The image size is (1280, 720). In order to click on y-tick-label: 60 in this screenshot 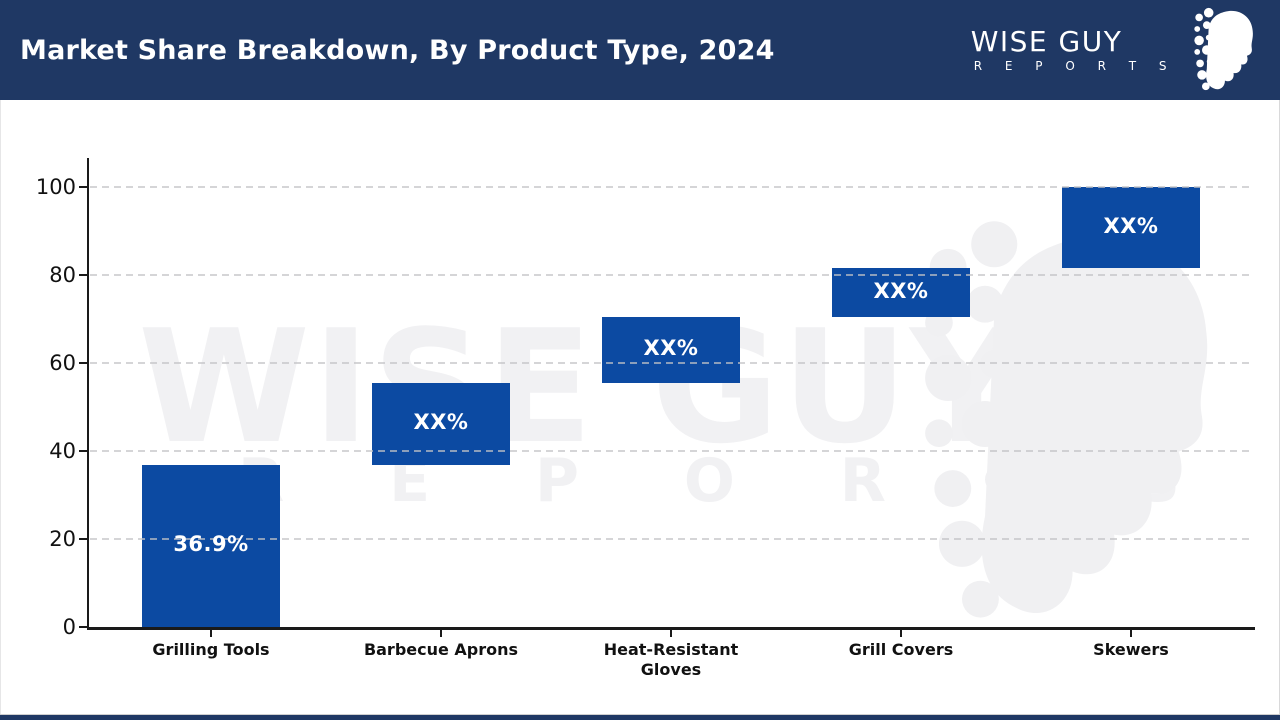, I will do `click(62, 363)`.